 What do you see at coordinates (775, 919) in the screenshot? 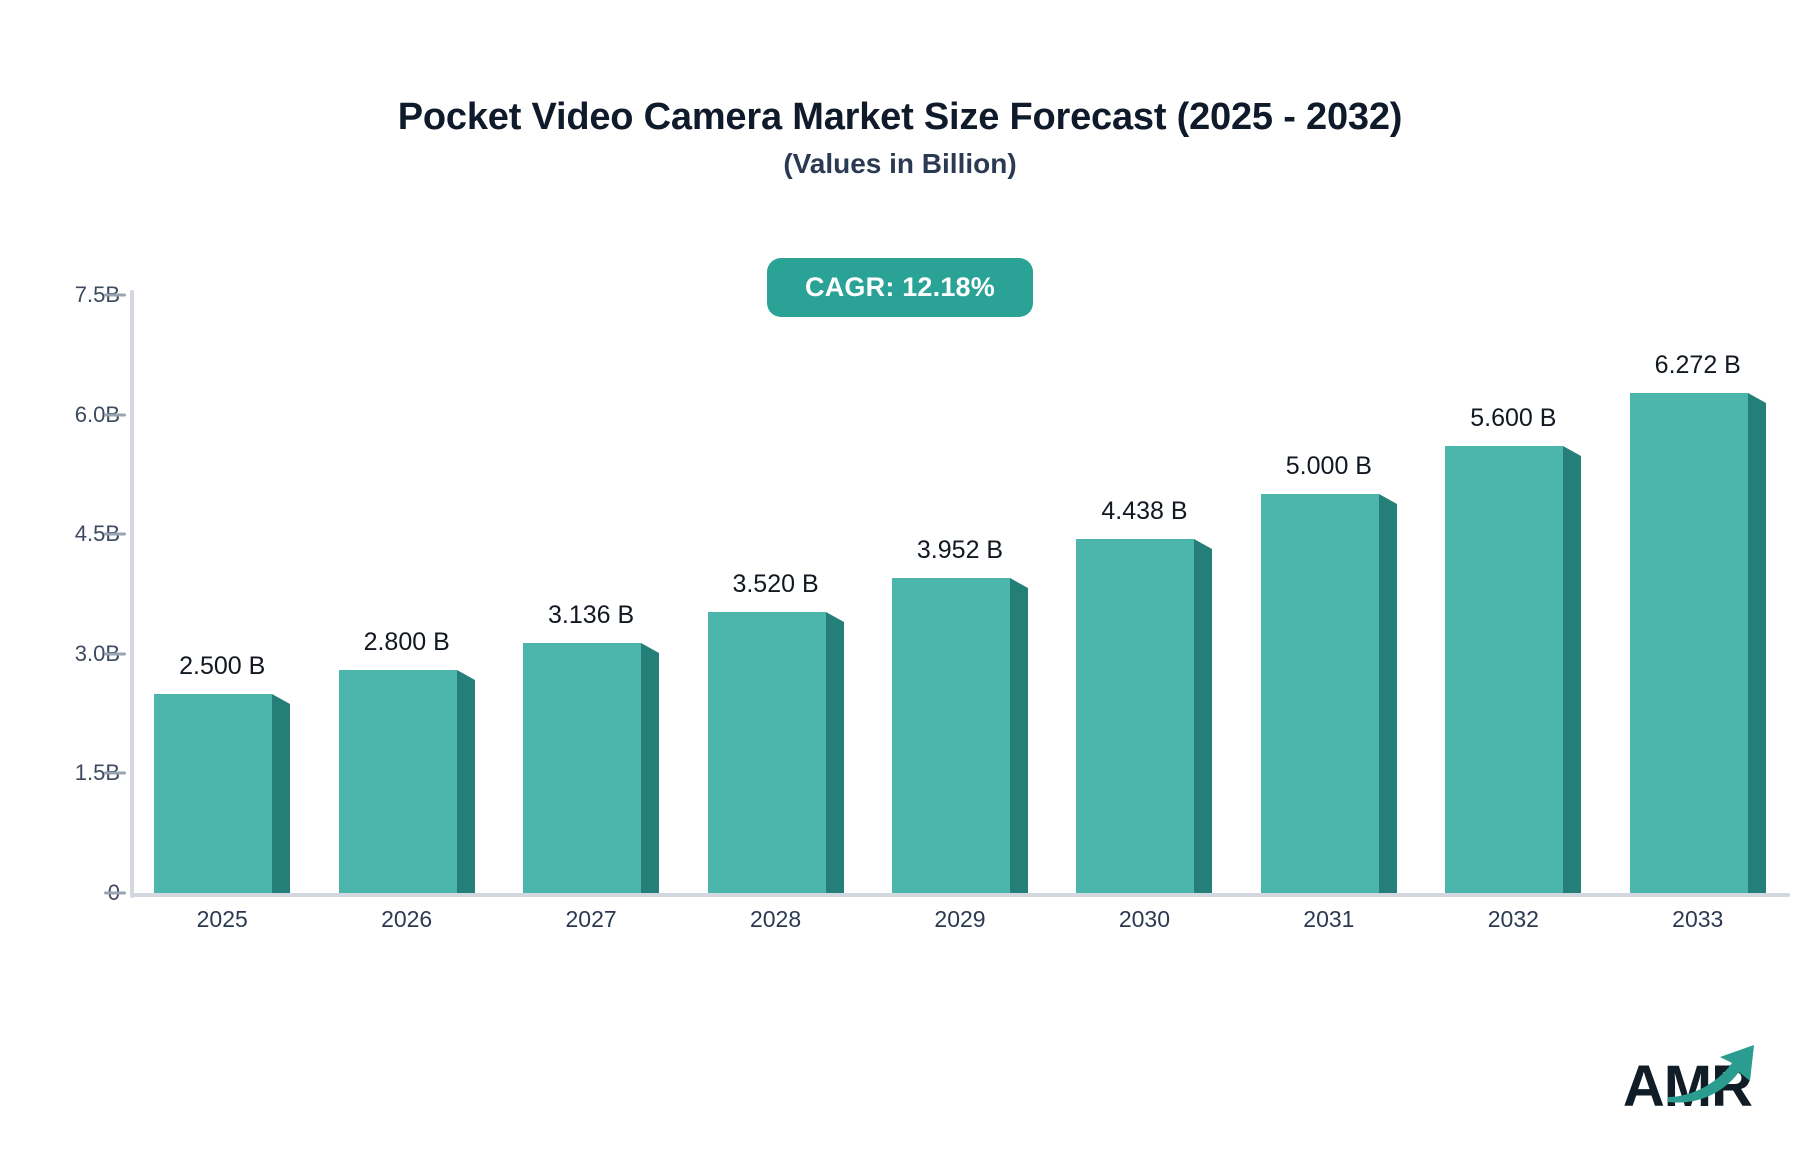
I see `x-axis-label: 2028` at bounding box center [775, 919].